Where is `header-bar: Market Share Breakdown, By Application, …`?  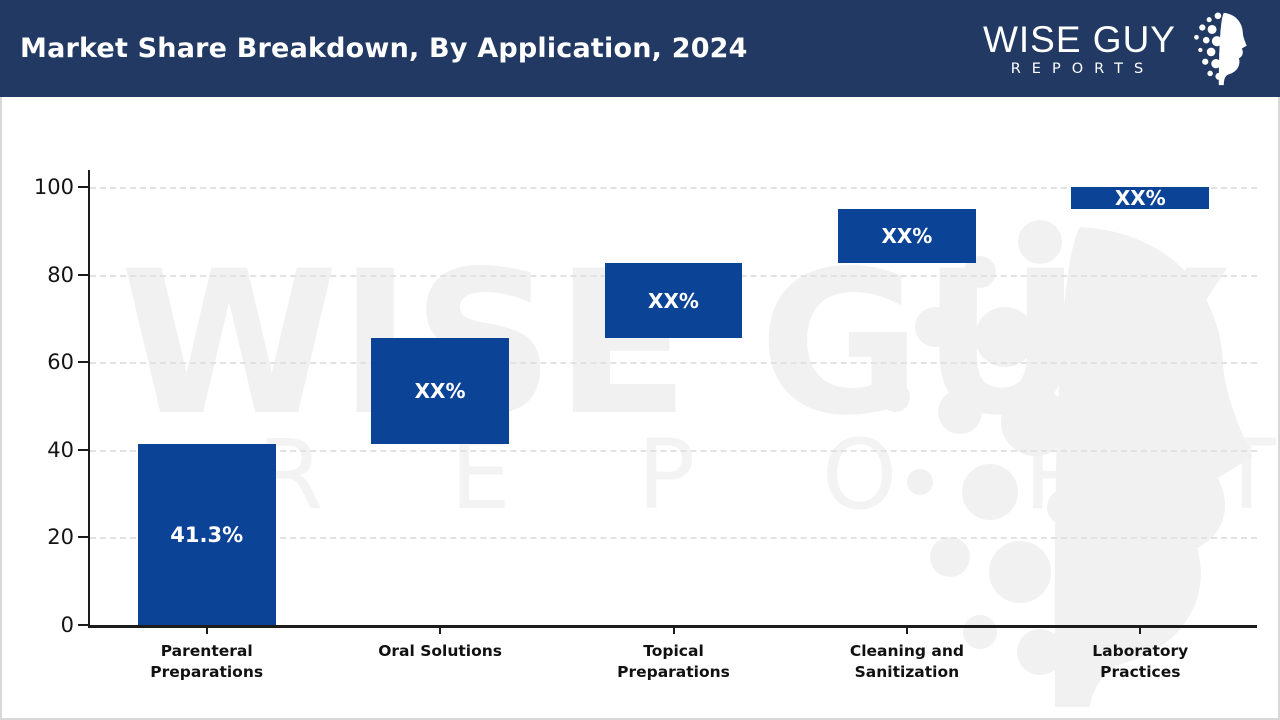 header-bar: Market Share Breakdown, By Application, … is located at coordinates (640, 48).